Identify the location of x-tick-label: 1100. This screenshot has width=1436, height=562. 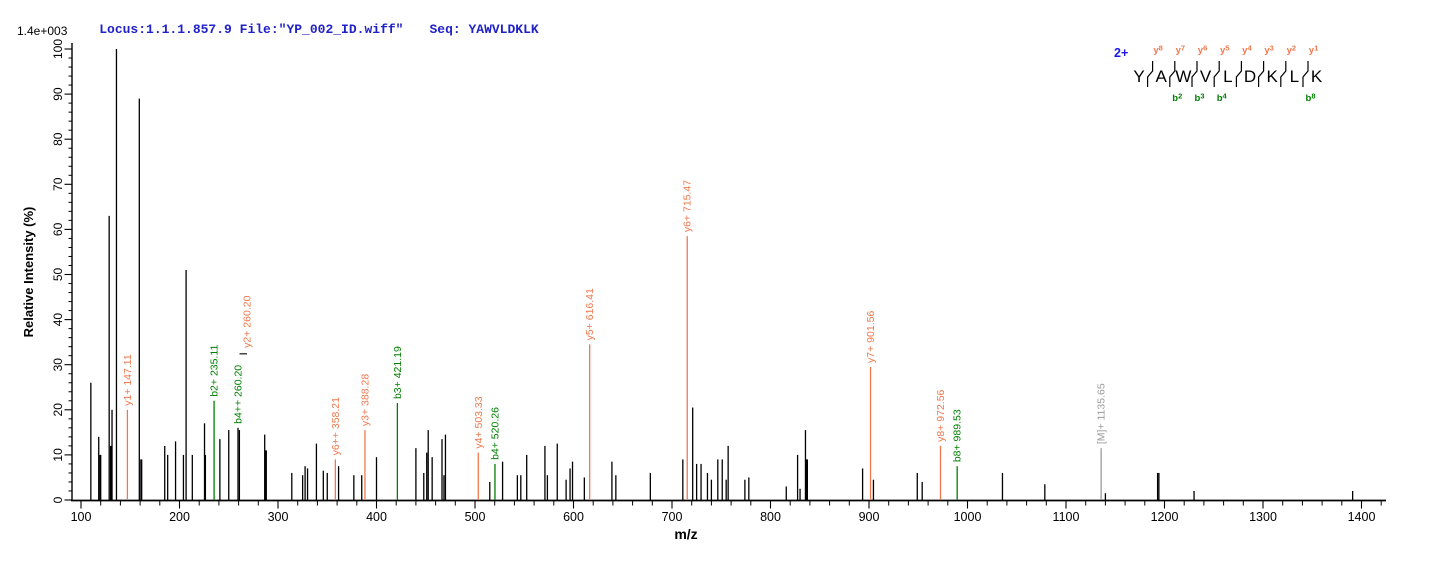
(1066, 517).